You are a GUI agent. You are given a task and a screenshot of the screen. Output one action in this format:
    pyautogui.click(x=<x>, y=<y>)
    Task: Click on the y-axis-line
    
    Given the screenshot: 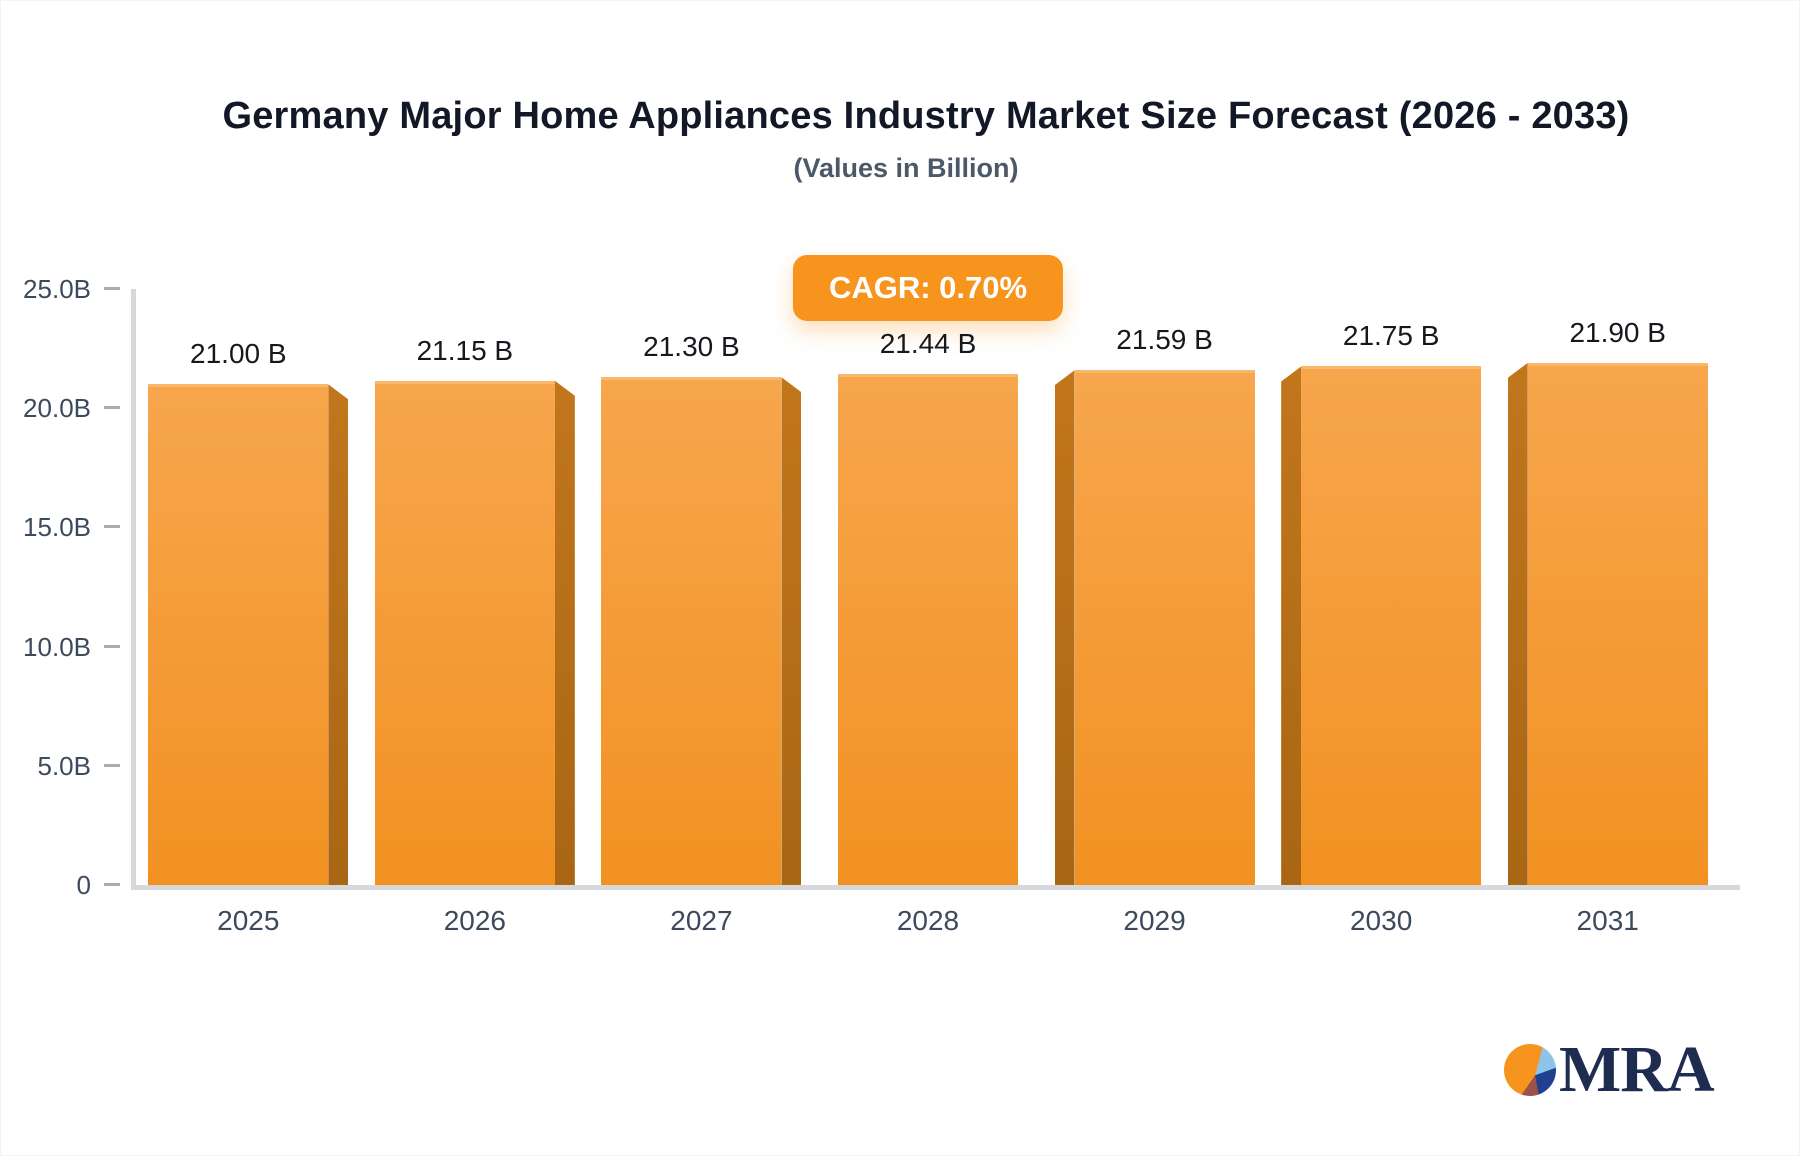 What is the action you would take?
    pyautogui.click(x=133, y=589)
    